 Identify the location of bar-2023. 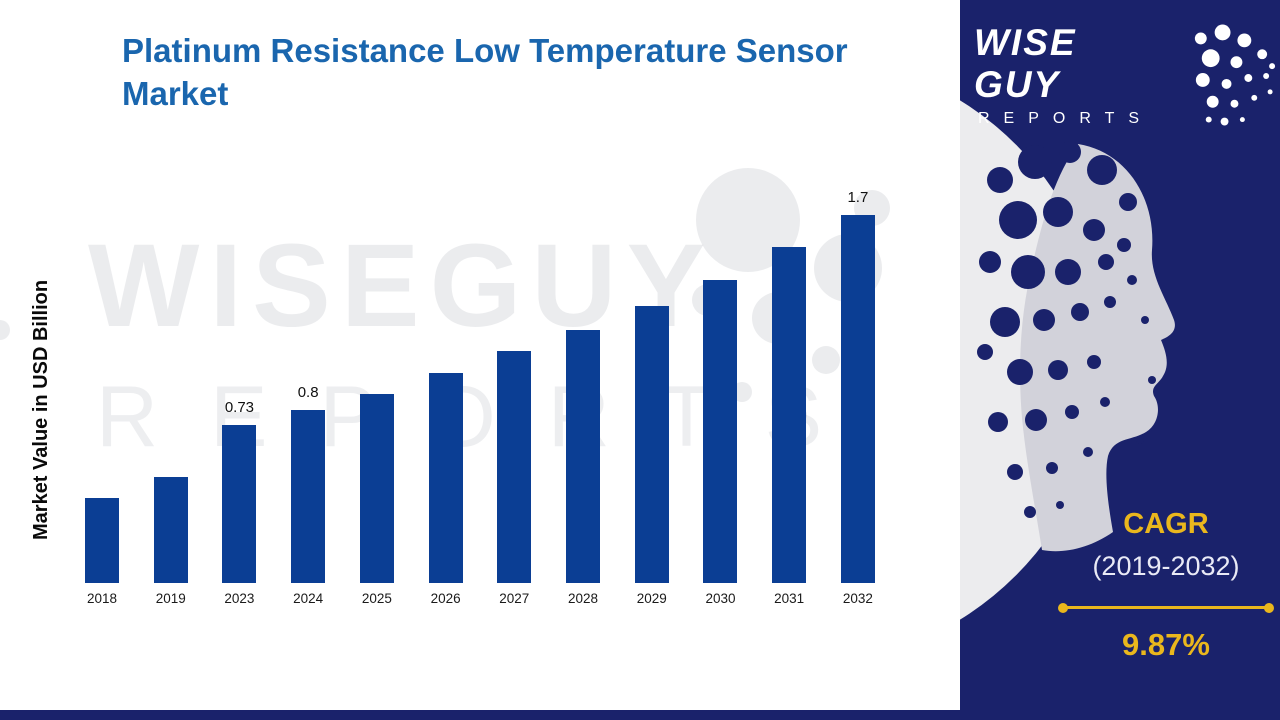
(239, 504).